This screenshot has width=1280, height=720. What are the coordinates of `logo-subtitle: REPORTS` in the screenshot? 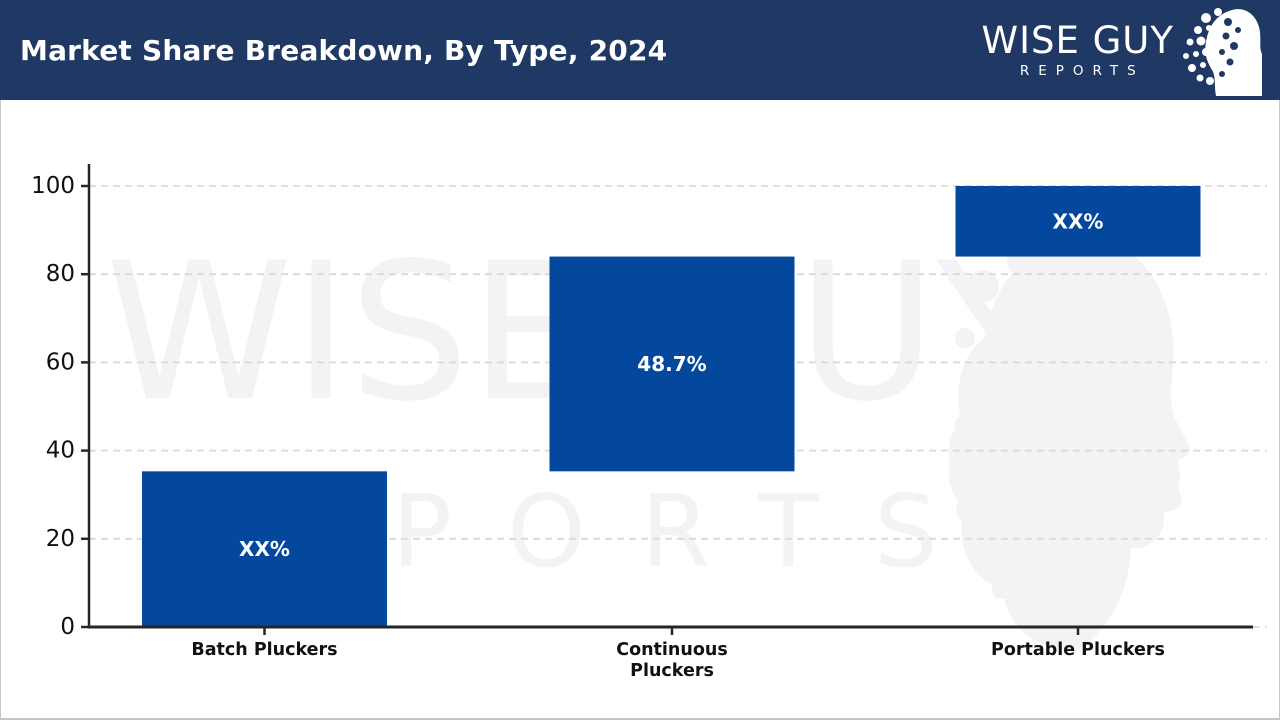 It's located at (1082, 70).